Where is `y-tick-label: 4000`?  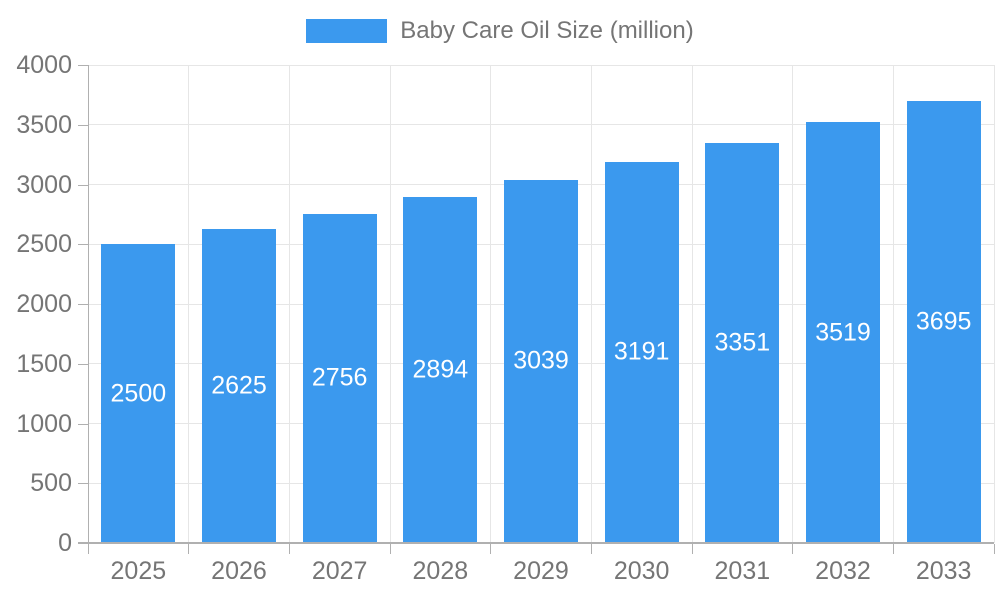
y-tick-label: 4000 is located at coordinates (44, 65).